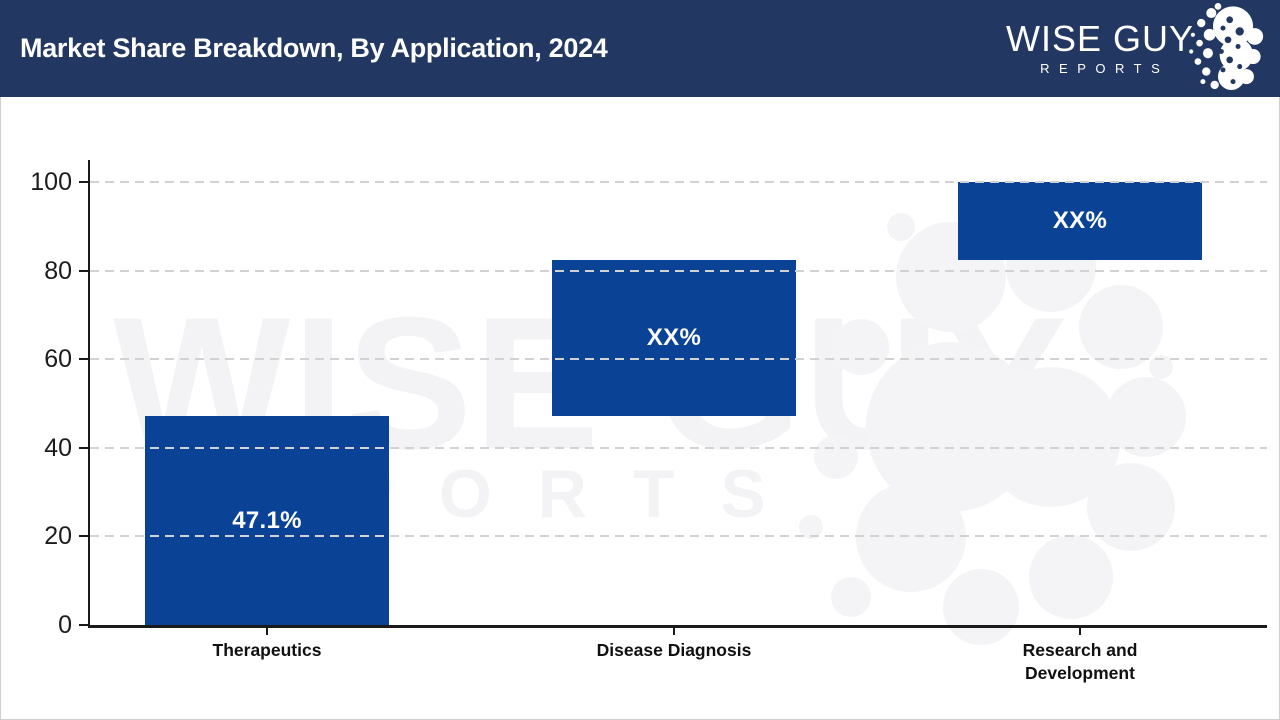 This screenshot has height=720, width=1280. Describe the element at coordinates (1105, 68) in the screenshot. I see `logo-subtitle: REPORTS` at that location.